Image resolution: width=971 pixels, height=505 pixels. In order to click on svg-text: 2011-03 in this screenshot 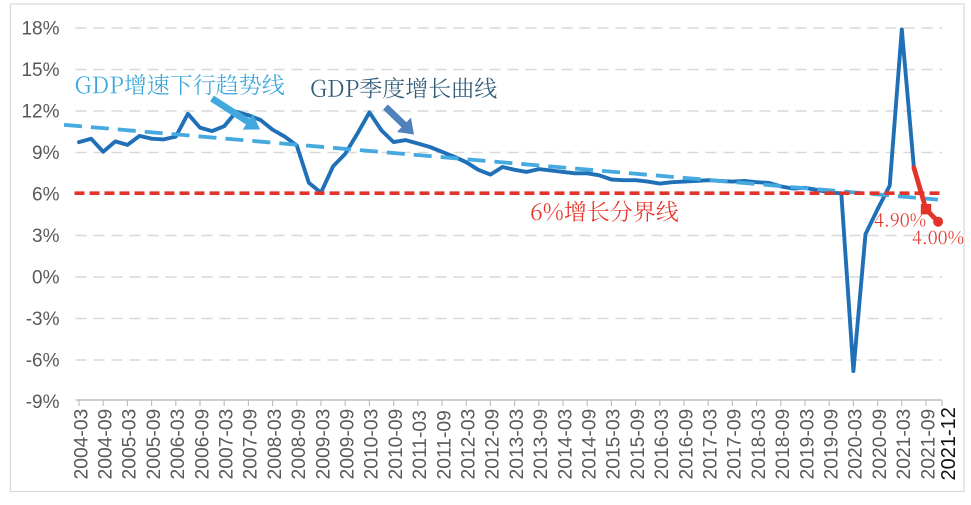, I will do `click(420, 444)`.